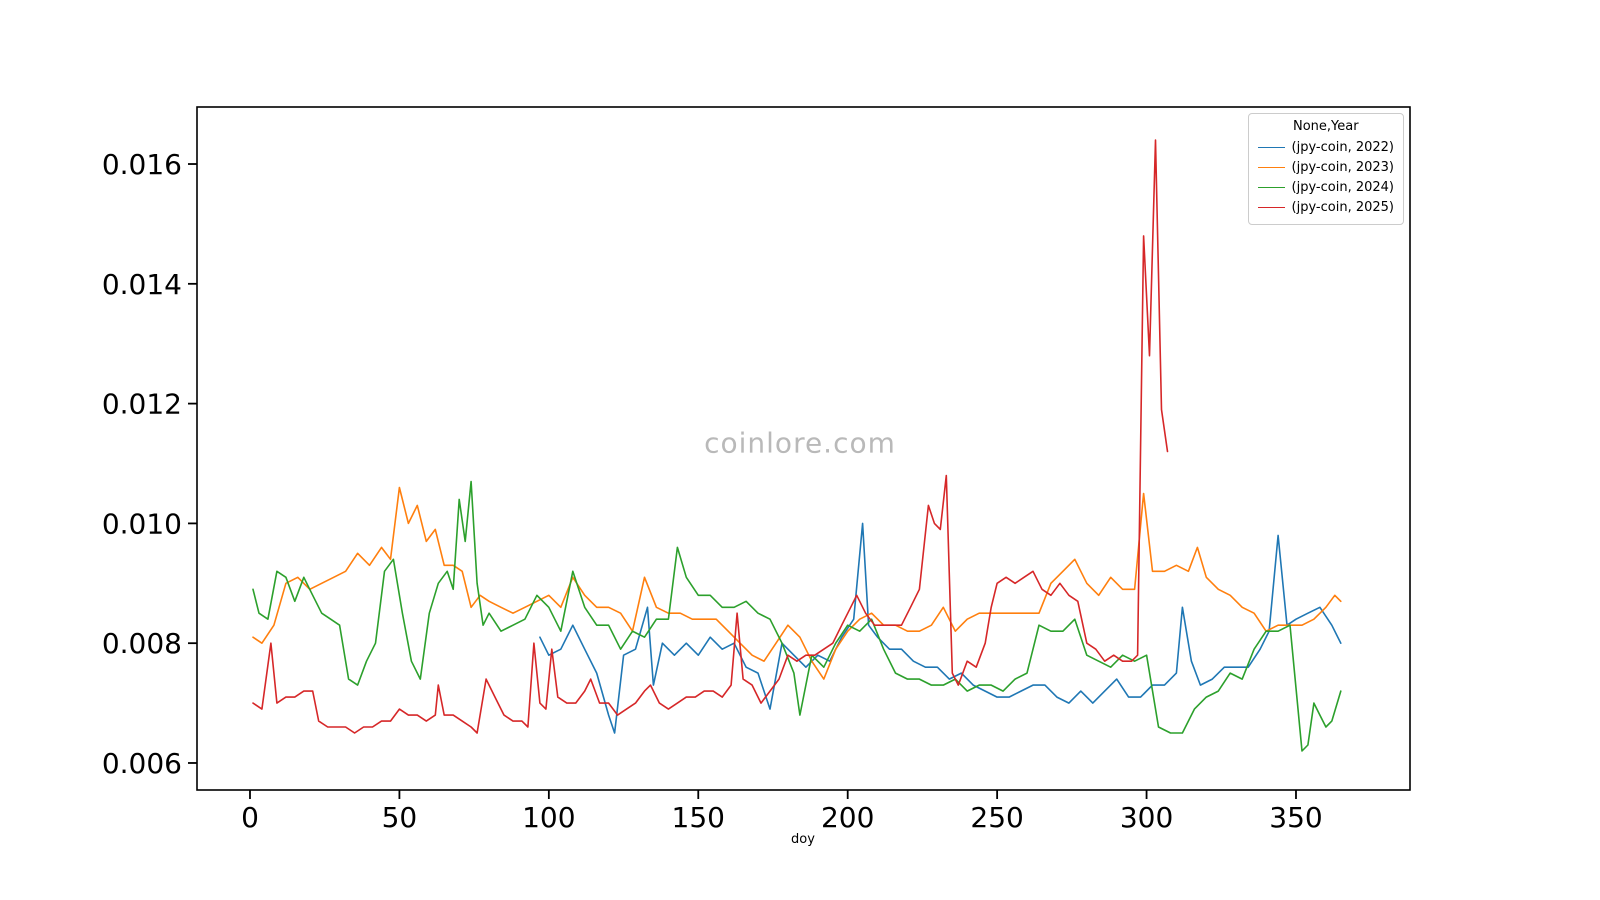  I want to click on x-tick-label: 300, so click(1146, 817).